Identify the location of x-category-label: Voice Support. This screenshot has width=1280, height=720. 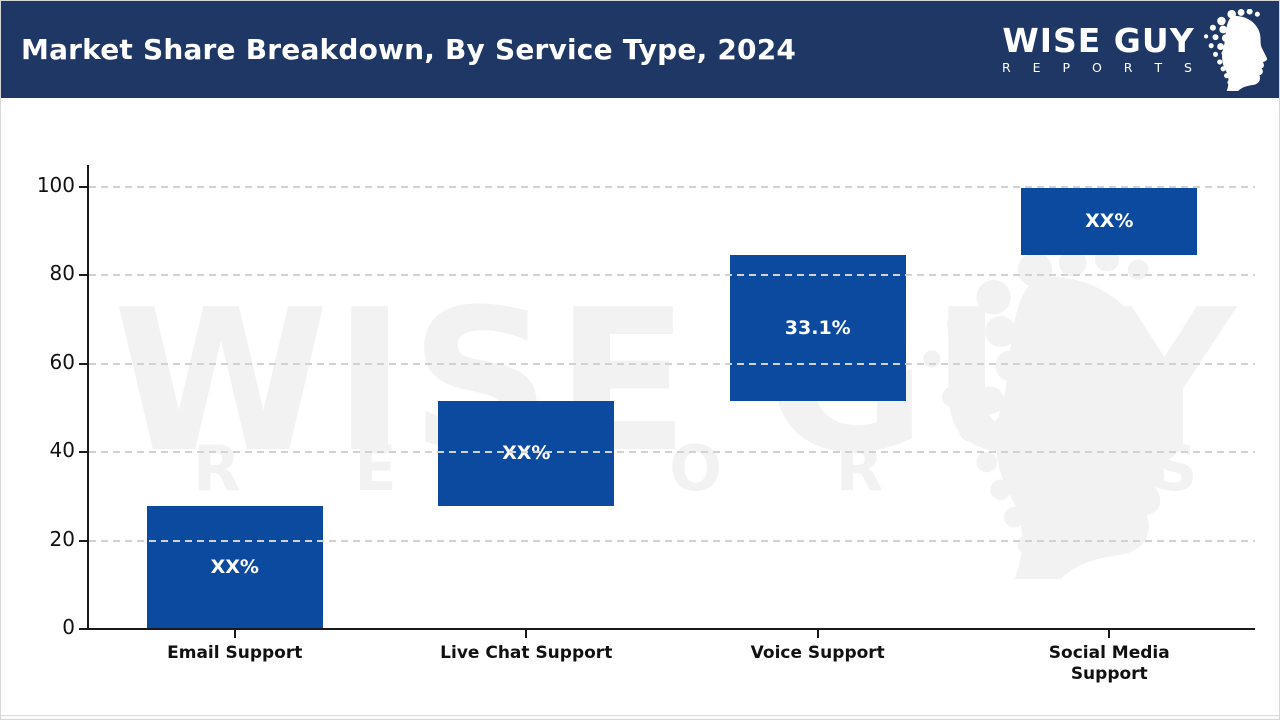
(817, 653).